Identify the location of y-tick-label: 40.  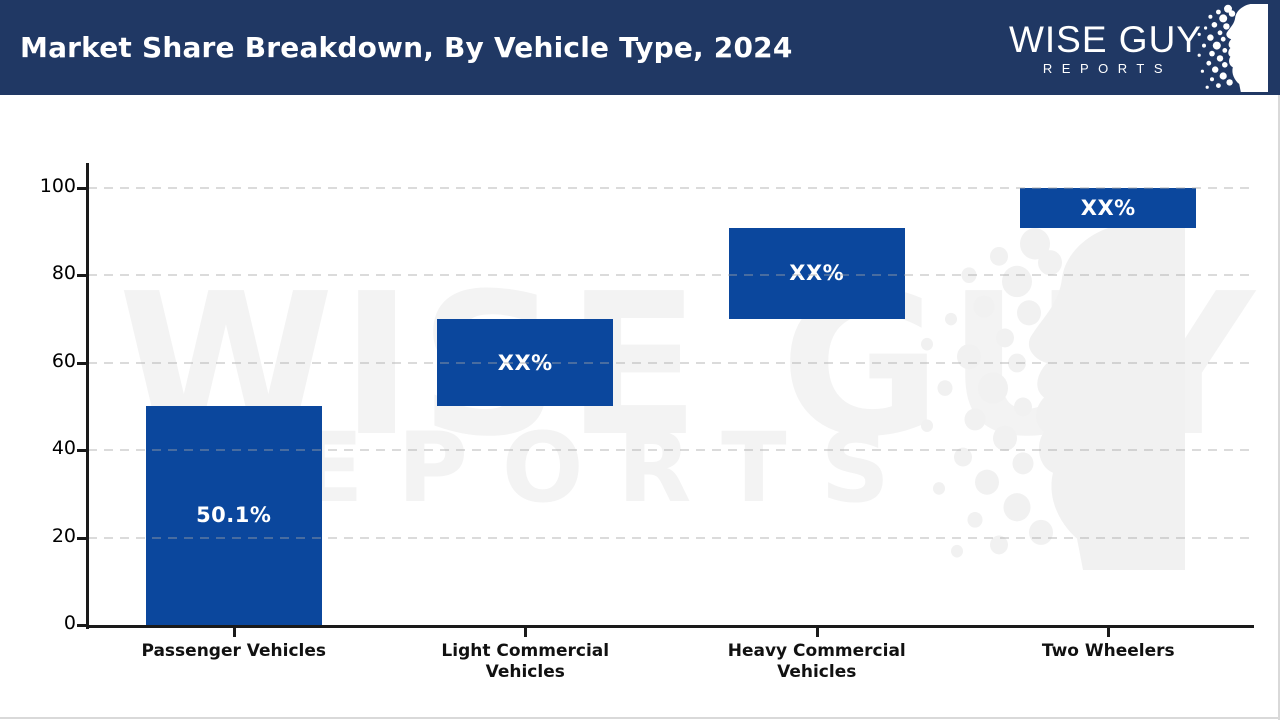
(63, 448).